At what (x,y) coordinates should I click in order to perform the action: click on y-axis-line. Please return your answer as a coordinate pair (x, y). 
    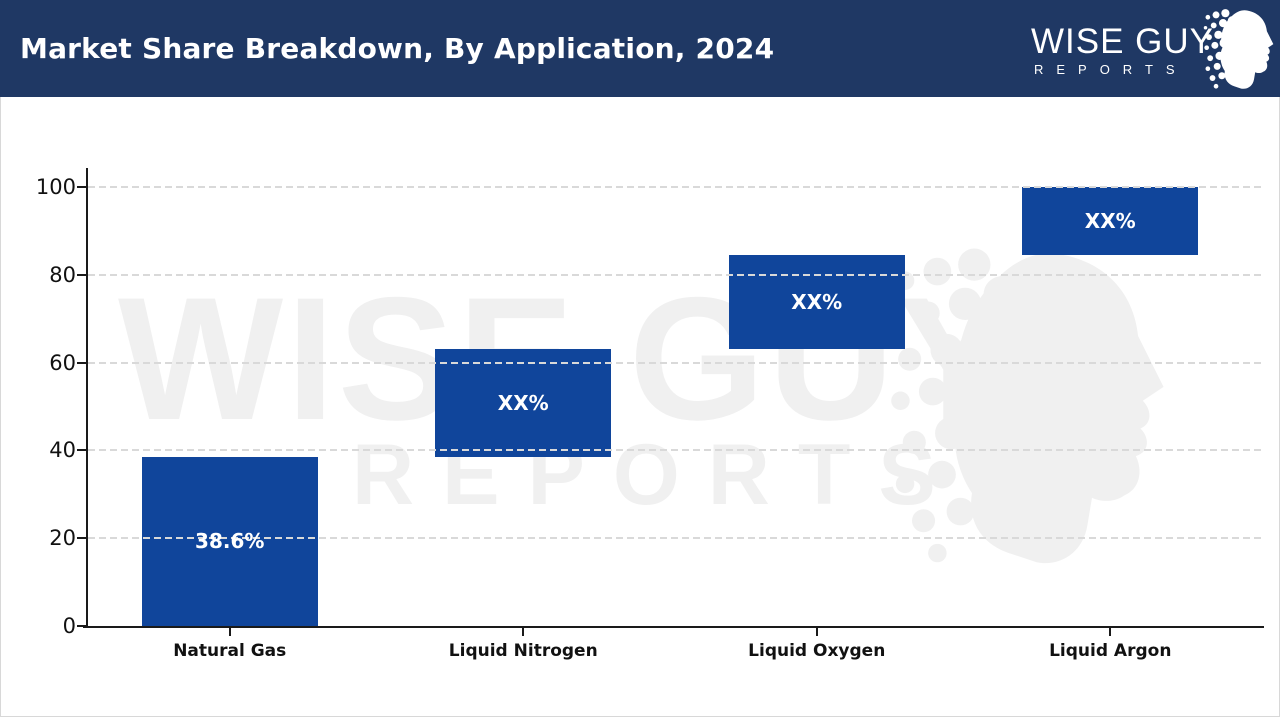
    Looking at the image, I should click on (87, 398).